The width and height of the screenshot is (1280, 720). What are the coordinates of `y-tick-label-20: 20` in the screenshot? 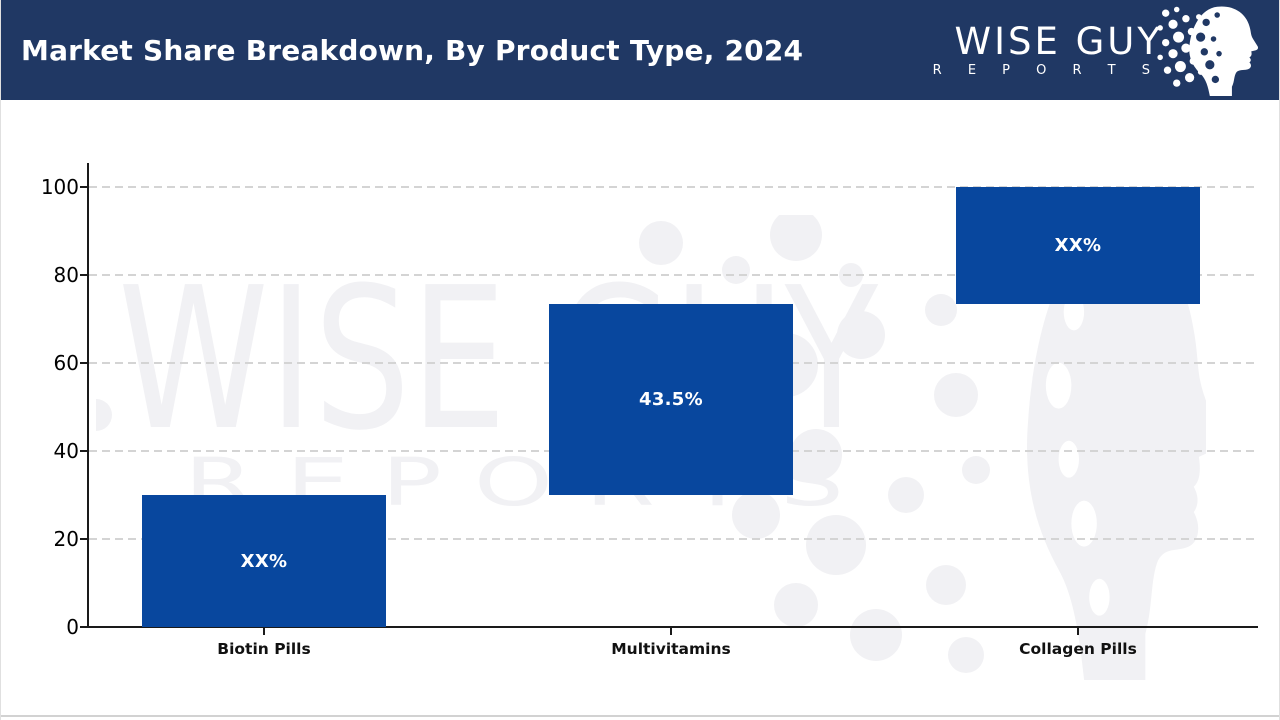 It's located at (66, 539).